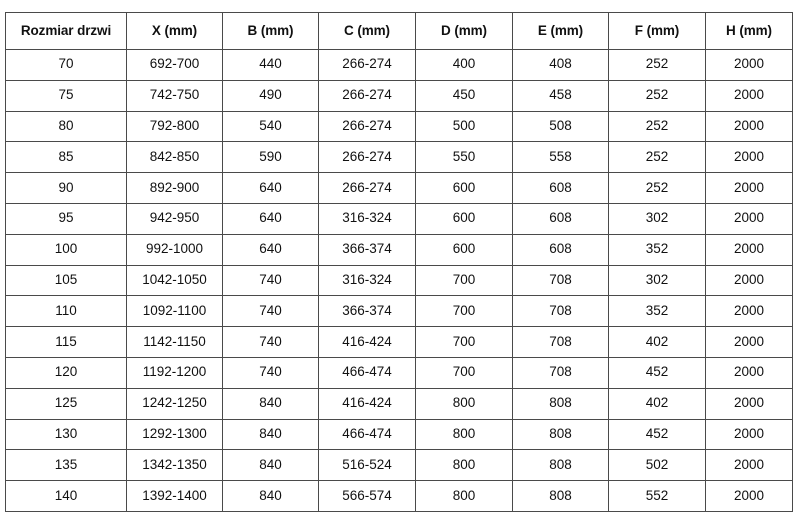 This screenshot has width=800, height=512. Describe the element at coordinates (270, 126) in the screenshot. I see `cell-b: 540` at that location.